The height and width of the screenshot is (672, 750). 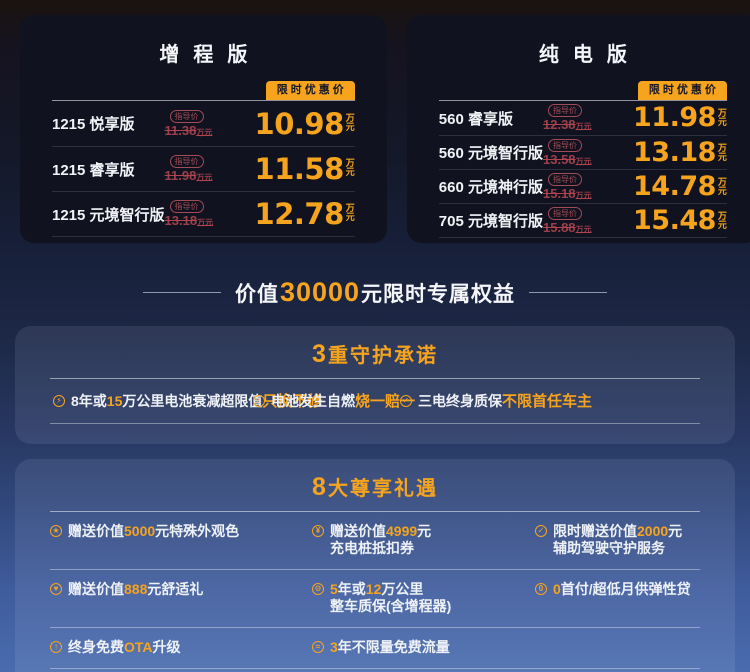 I want to click on benefit-text: 3年不限量免费流量, so click(x=390, y=647).